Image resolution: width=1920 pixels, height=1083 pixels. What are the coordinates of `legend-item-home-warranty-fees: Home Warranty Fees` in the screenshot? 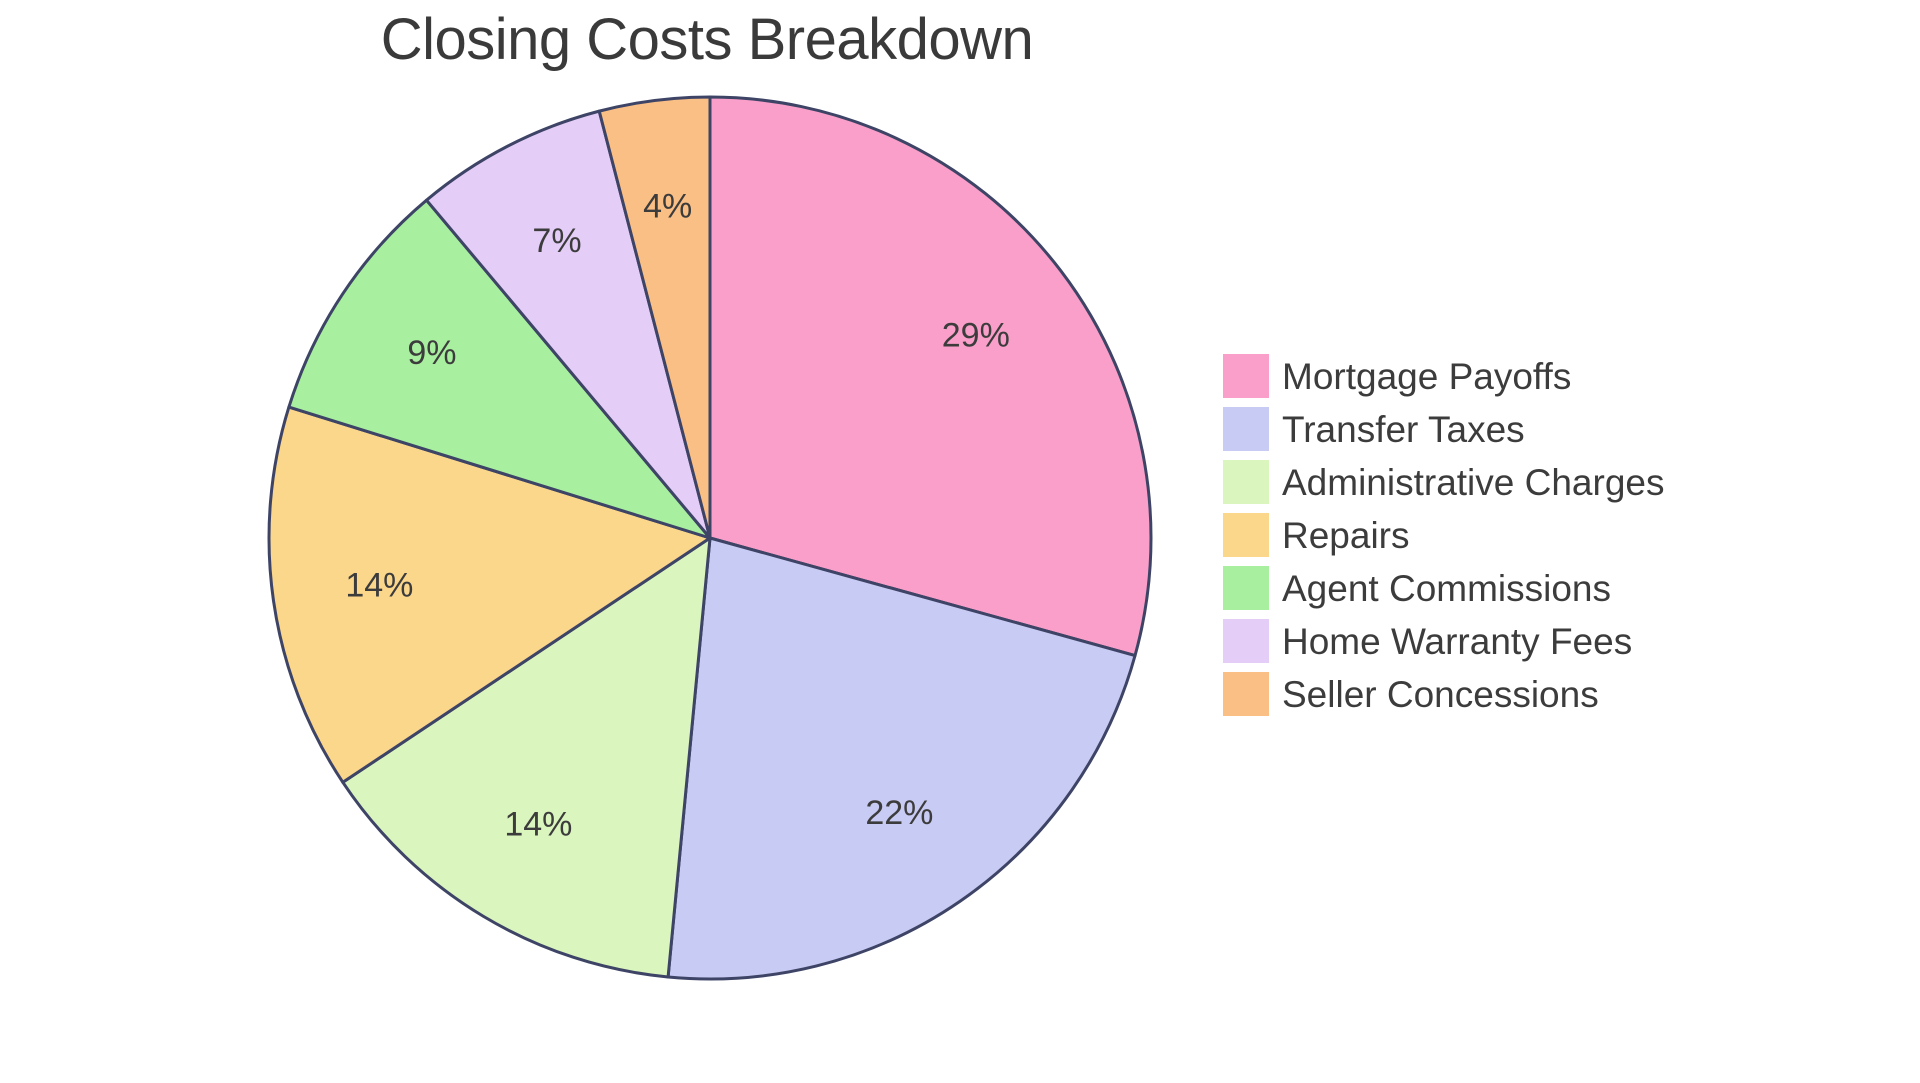 It's located at (1443, 641).